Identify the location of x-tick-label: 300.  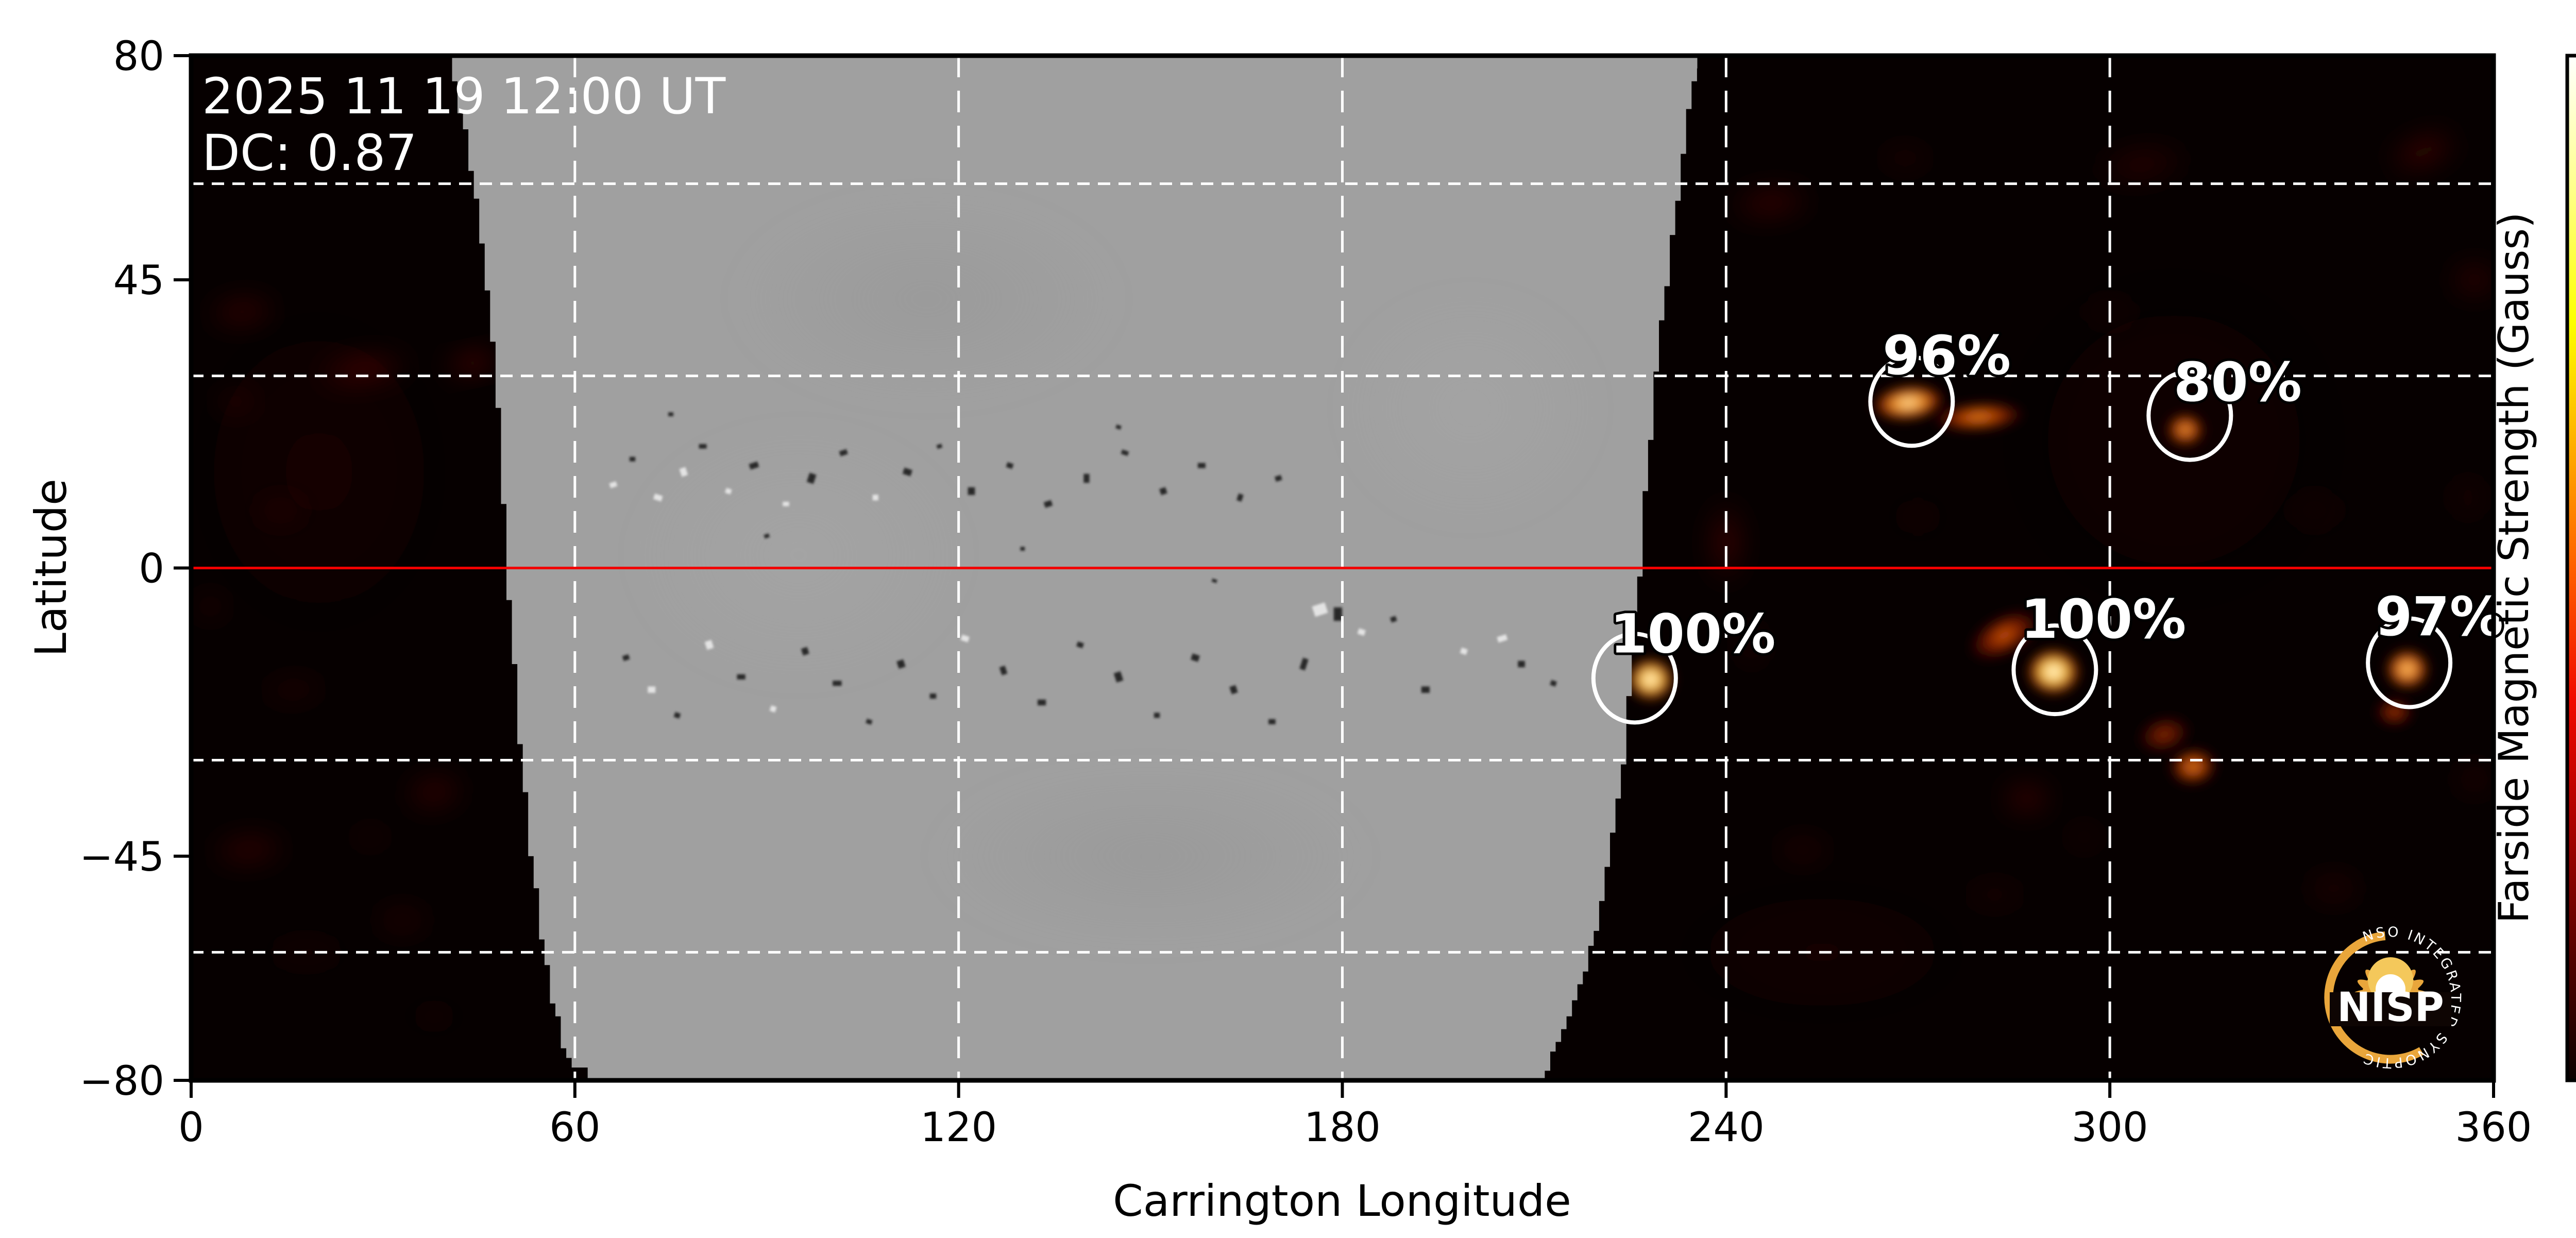
(2110, 1128).